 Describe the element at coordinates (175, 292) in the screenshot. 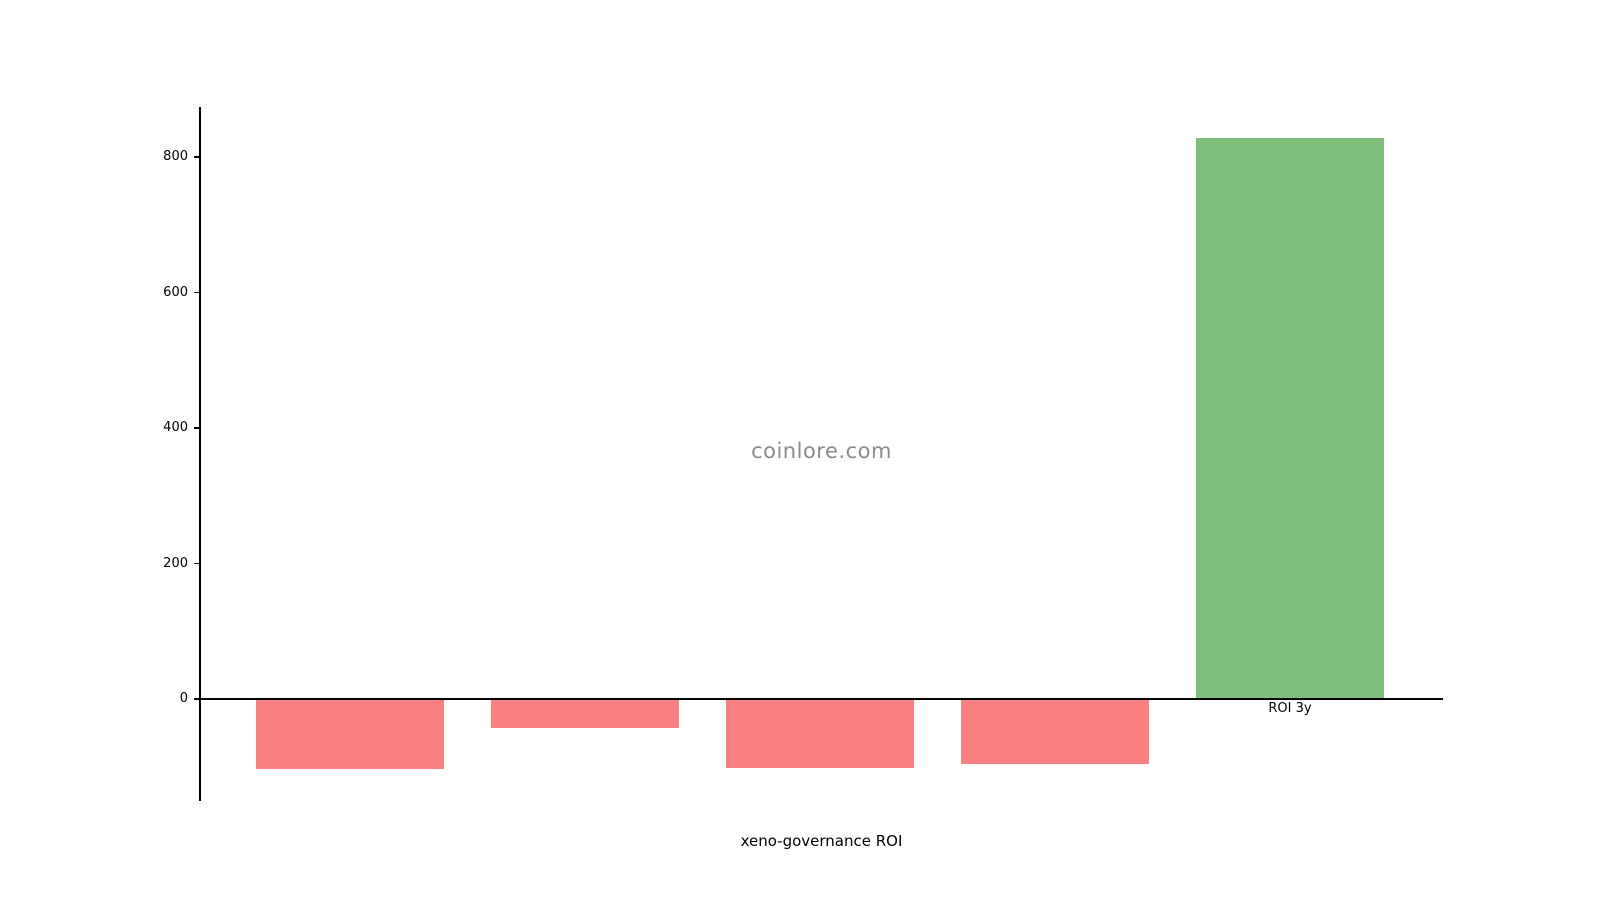

I see `y-tick-label: 600` at that location.